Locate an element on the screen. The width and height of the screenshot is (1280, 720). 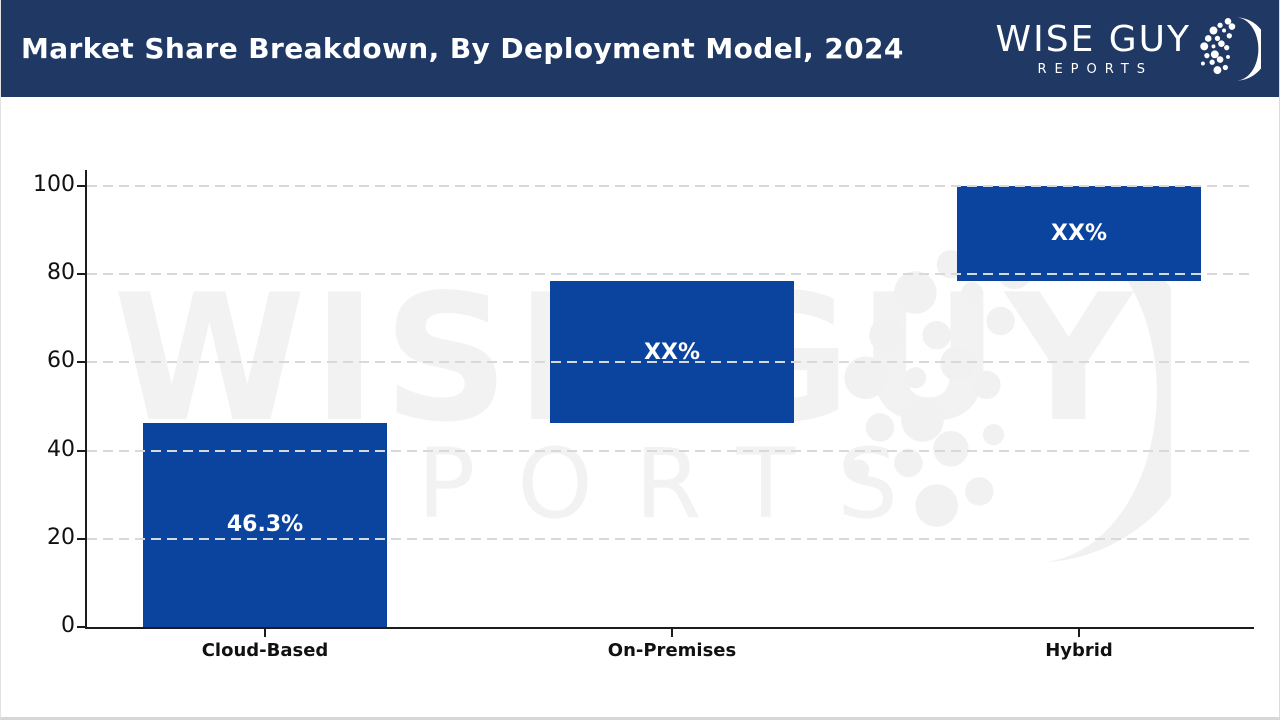
y-tick-label: 0 is located at coordinates (68, 625).